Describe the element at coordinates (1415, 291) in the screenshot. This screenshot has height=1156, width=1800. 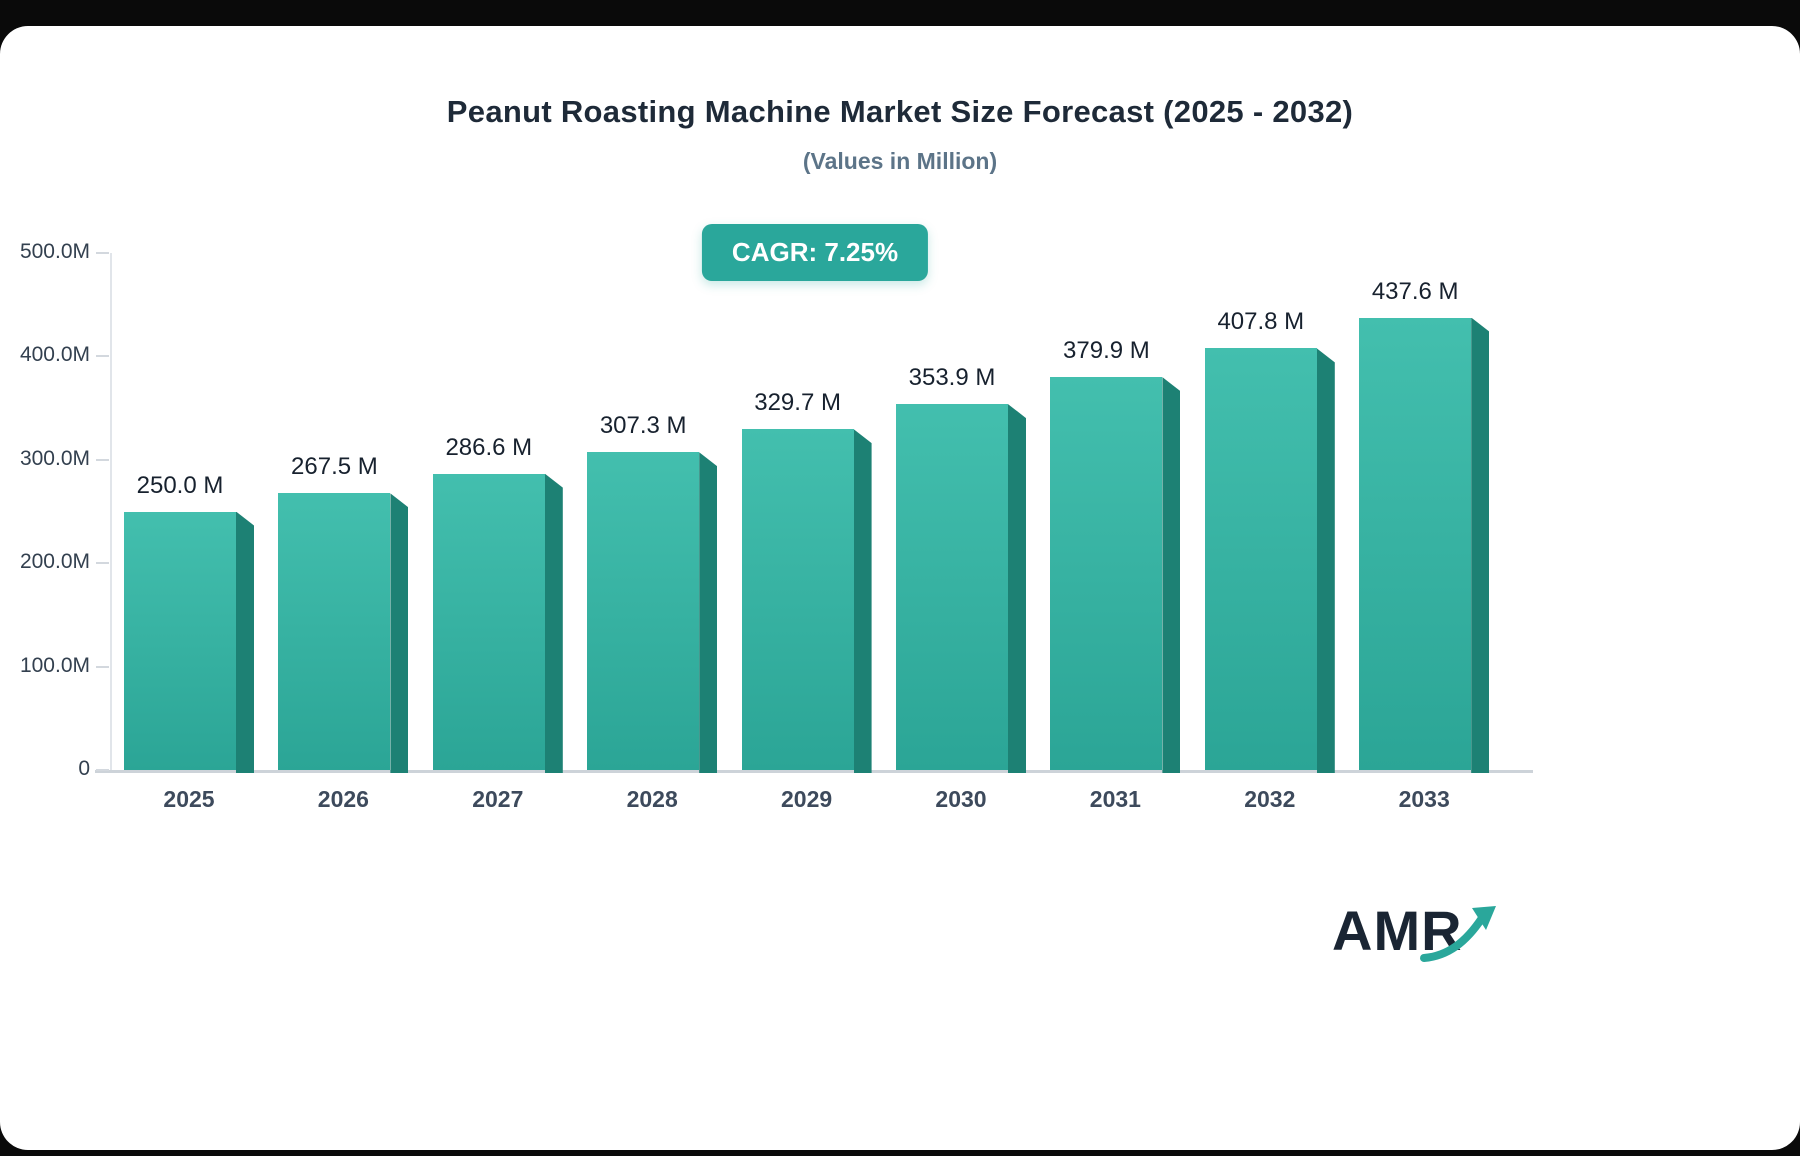
I see `bar-value-label: 437.6 M` at that location.